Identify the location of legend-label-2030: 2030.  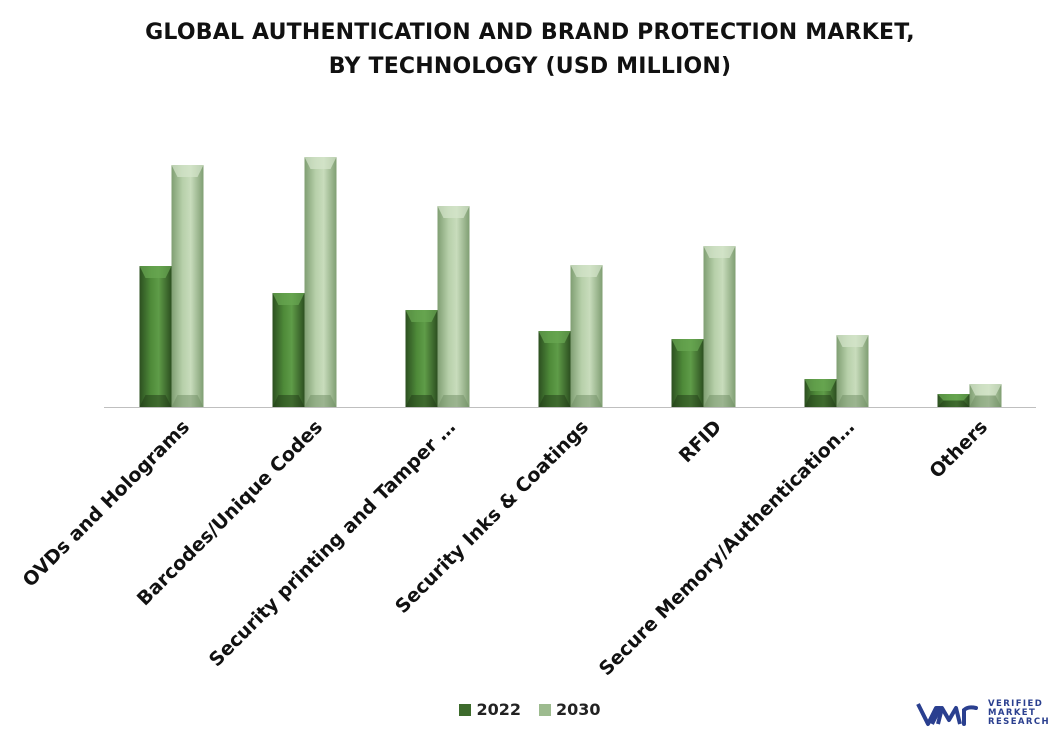
(578, 709).